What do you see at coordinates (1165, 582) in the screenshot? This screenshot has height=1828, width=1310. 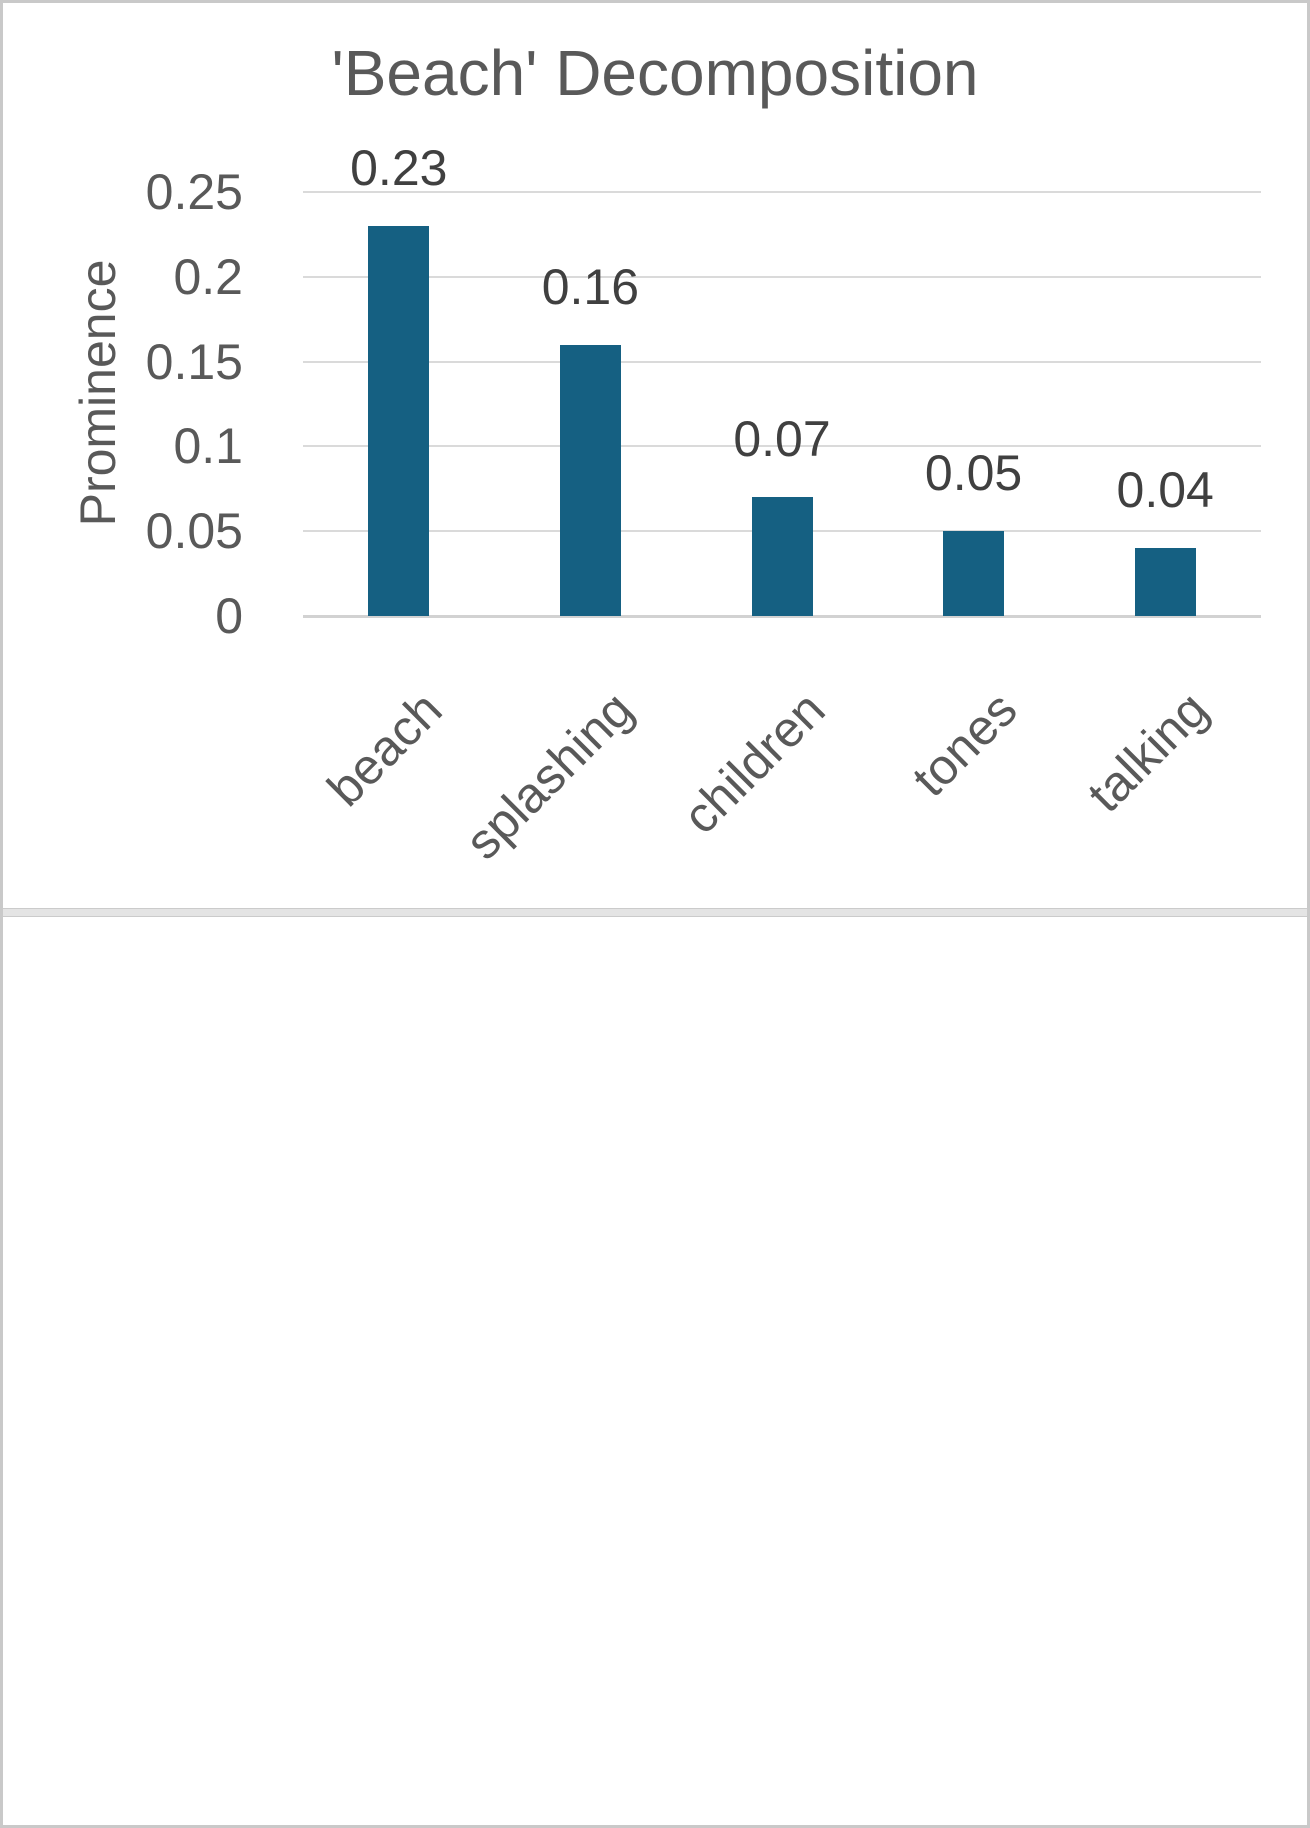 I see `bar-talking` at bounding box center [1165, 582].